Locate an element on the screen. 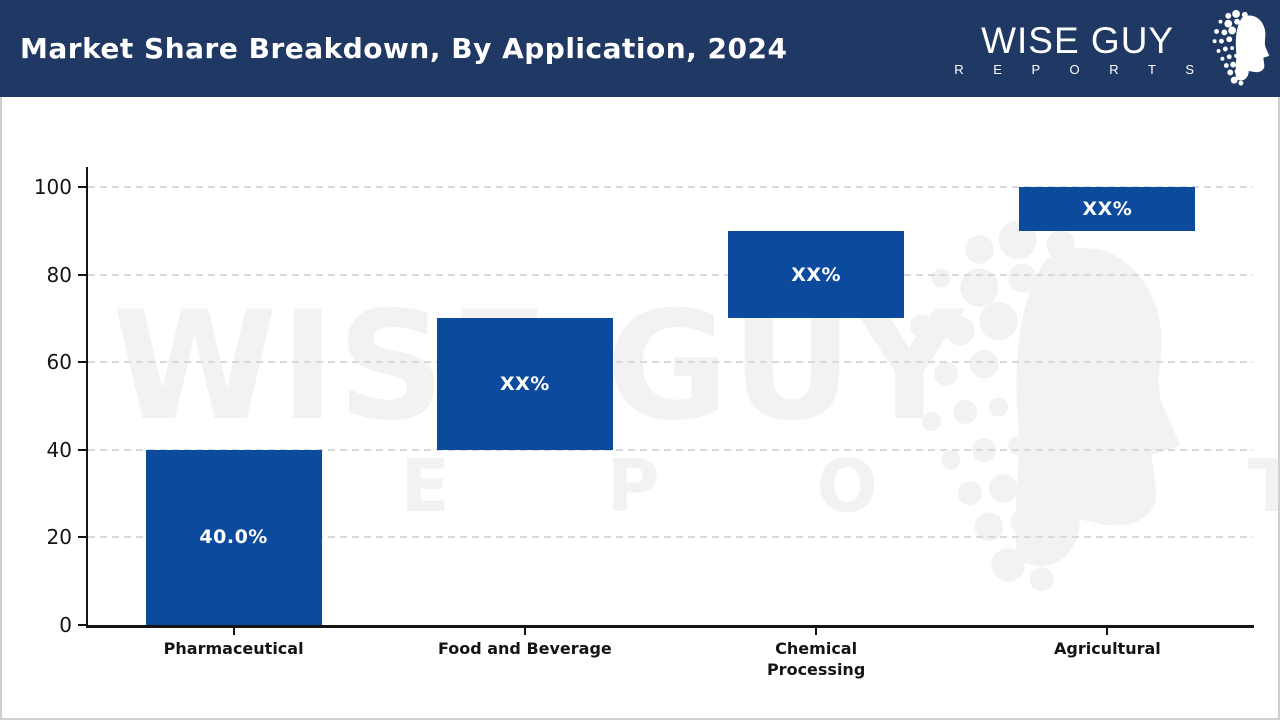 The image size is (1280, 720). x-category-label-agricultural: Agricultural is located at coordinates (1107, 648).